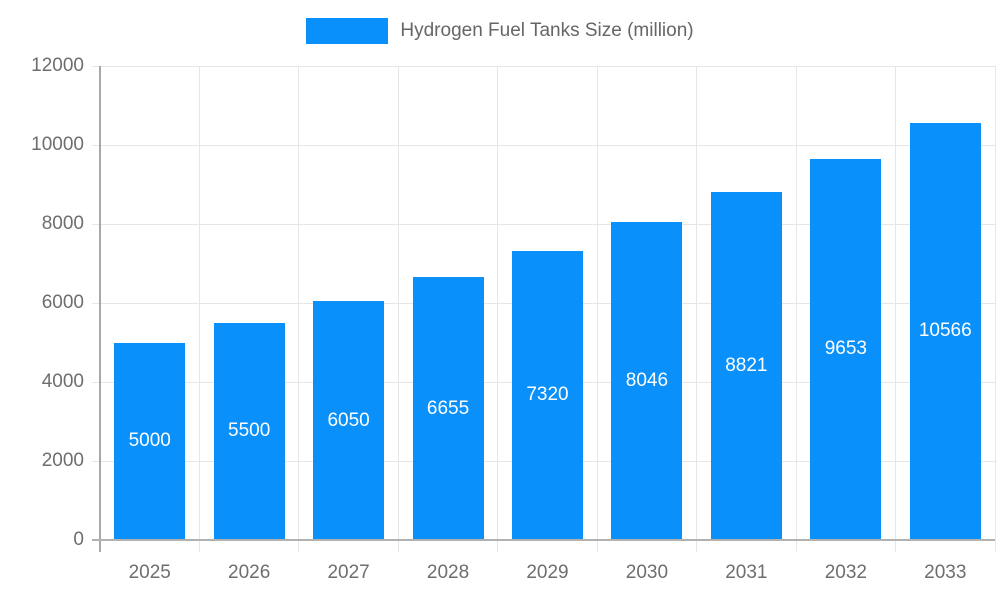  What do you see at coordinates (100, 309) in the screenshot?
I see `y-axis-line` at bounding box center [100, 309].